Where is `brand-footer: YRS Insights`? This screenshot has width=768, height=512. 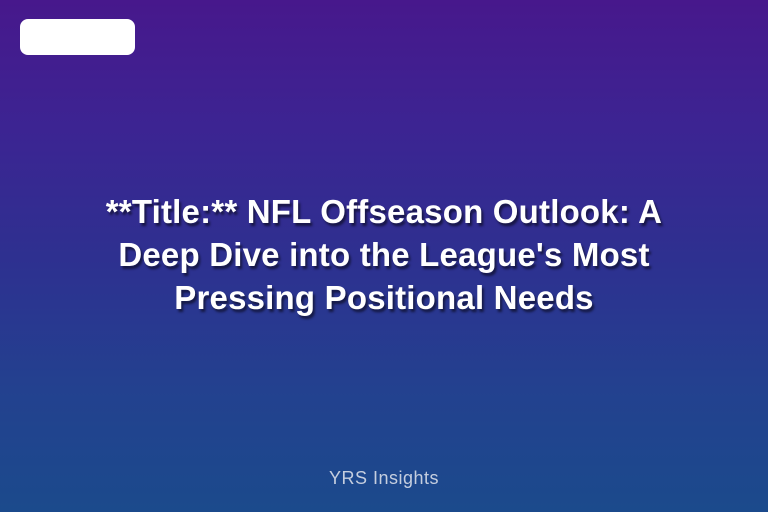 brand-footer: YRS Insights is located at coordinates (384, 478).